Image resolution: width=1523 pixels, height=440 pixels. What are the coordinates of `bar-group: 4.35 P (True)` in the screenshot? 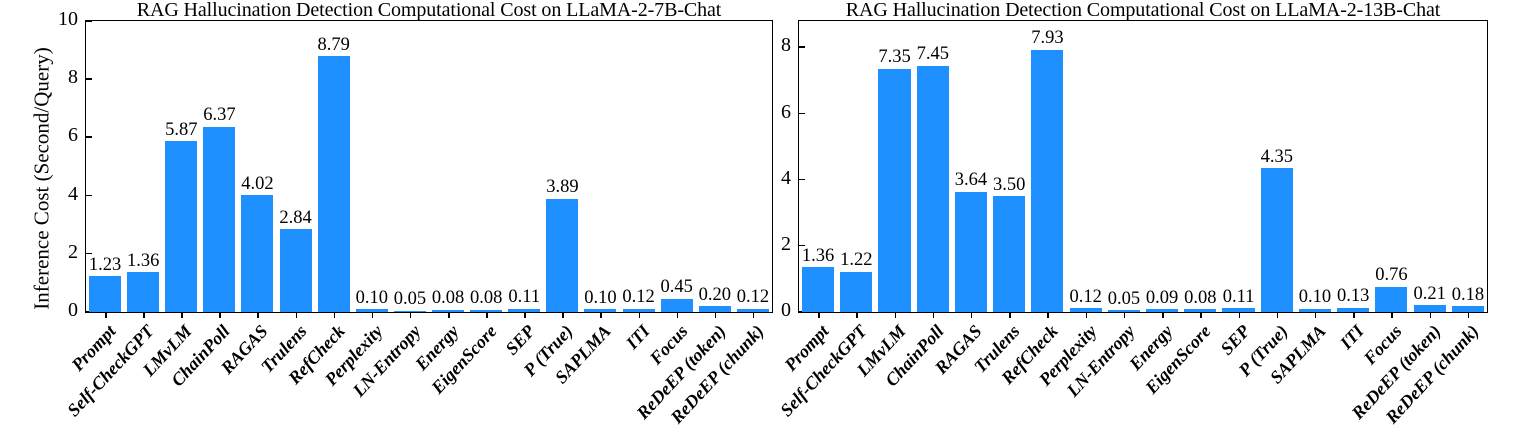 It's located at (1265, 200).